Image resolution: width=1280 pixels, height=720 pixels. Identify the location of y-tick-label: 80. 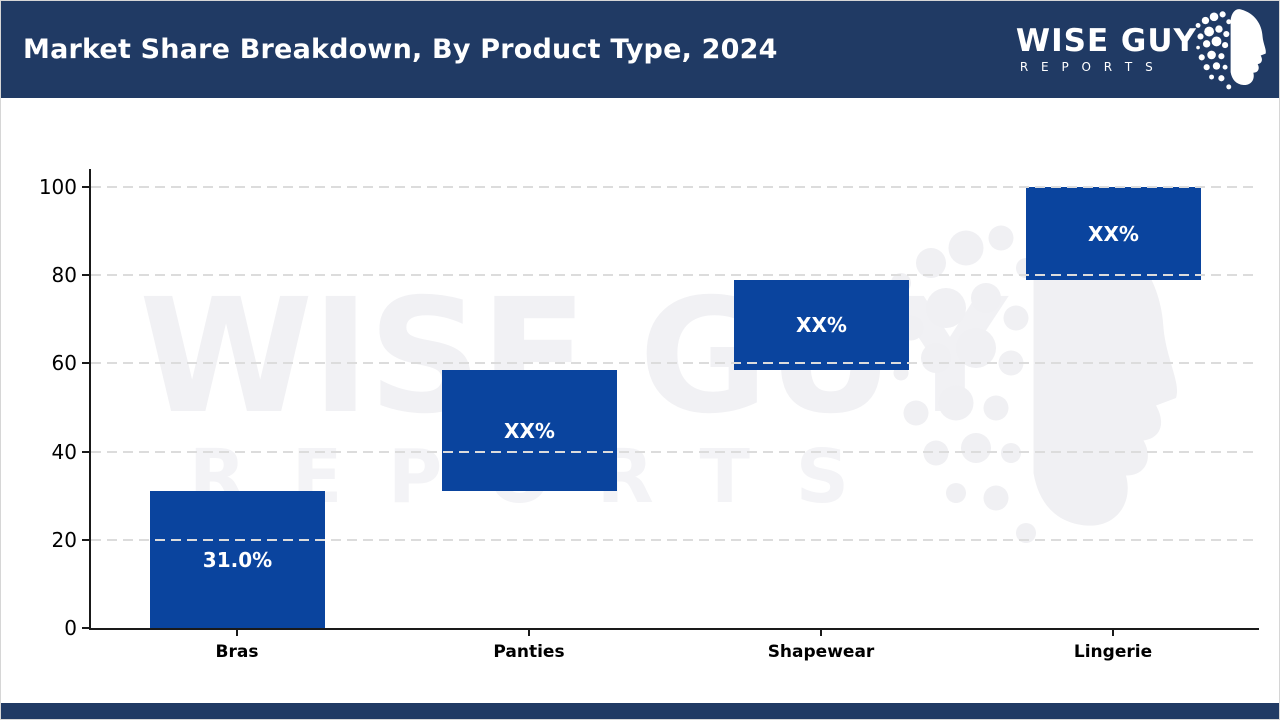
(64, 275).